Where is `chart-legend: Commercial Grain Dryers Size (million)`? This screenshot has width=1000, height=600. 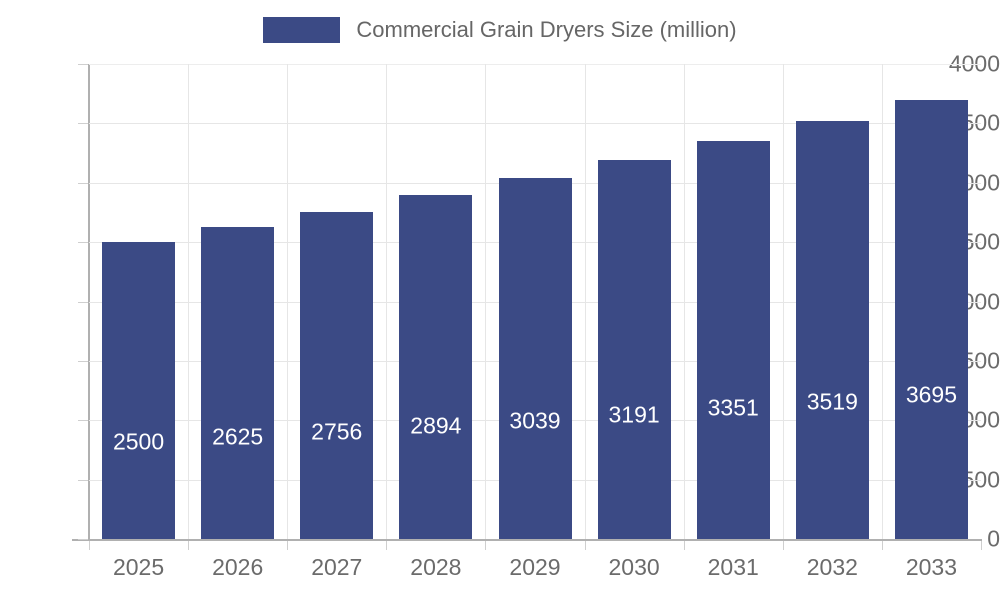 chart-legend: Commercial Grain Dryers Size (million) is located at coordinates (500, 30).